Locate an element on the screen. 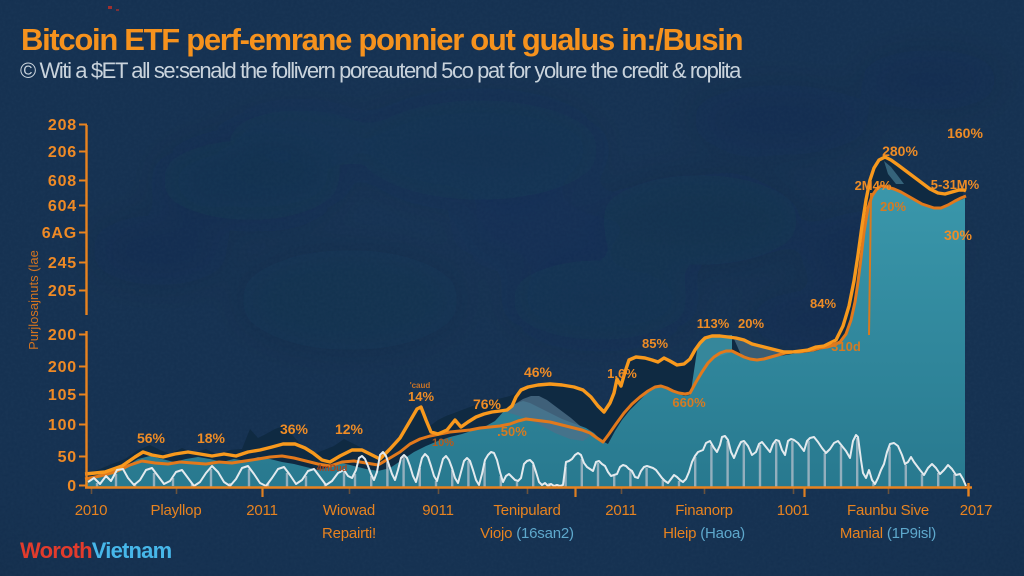 The image size is (1024, 576). svg-text: 1.6% is located at coordinates (622, 373).